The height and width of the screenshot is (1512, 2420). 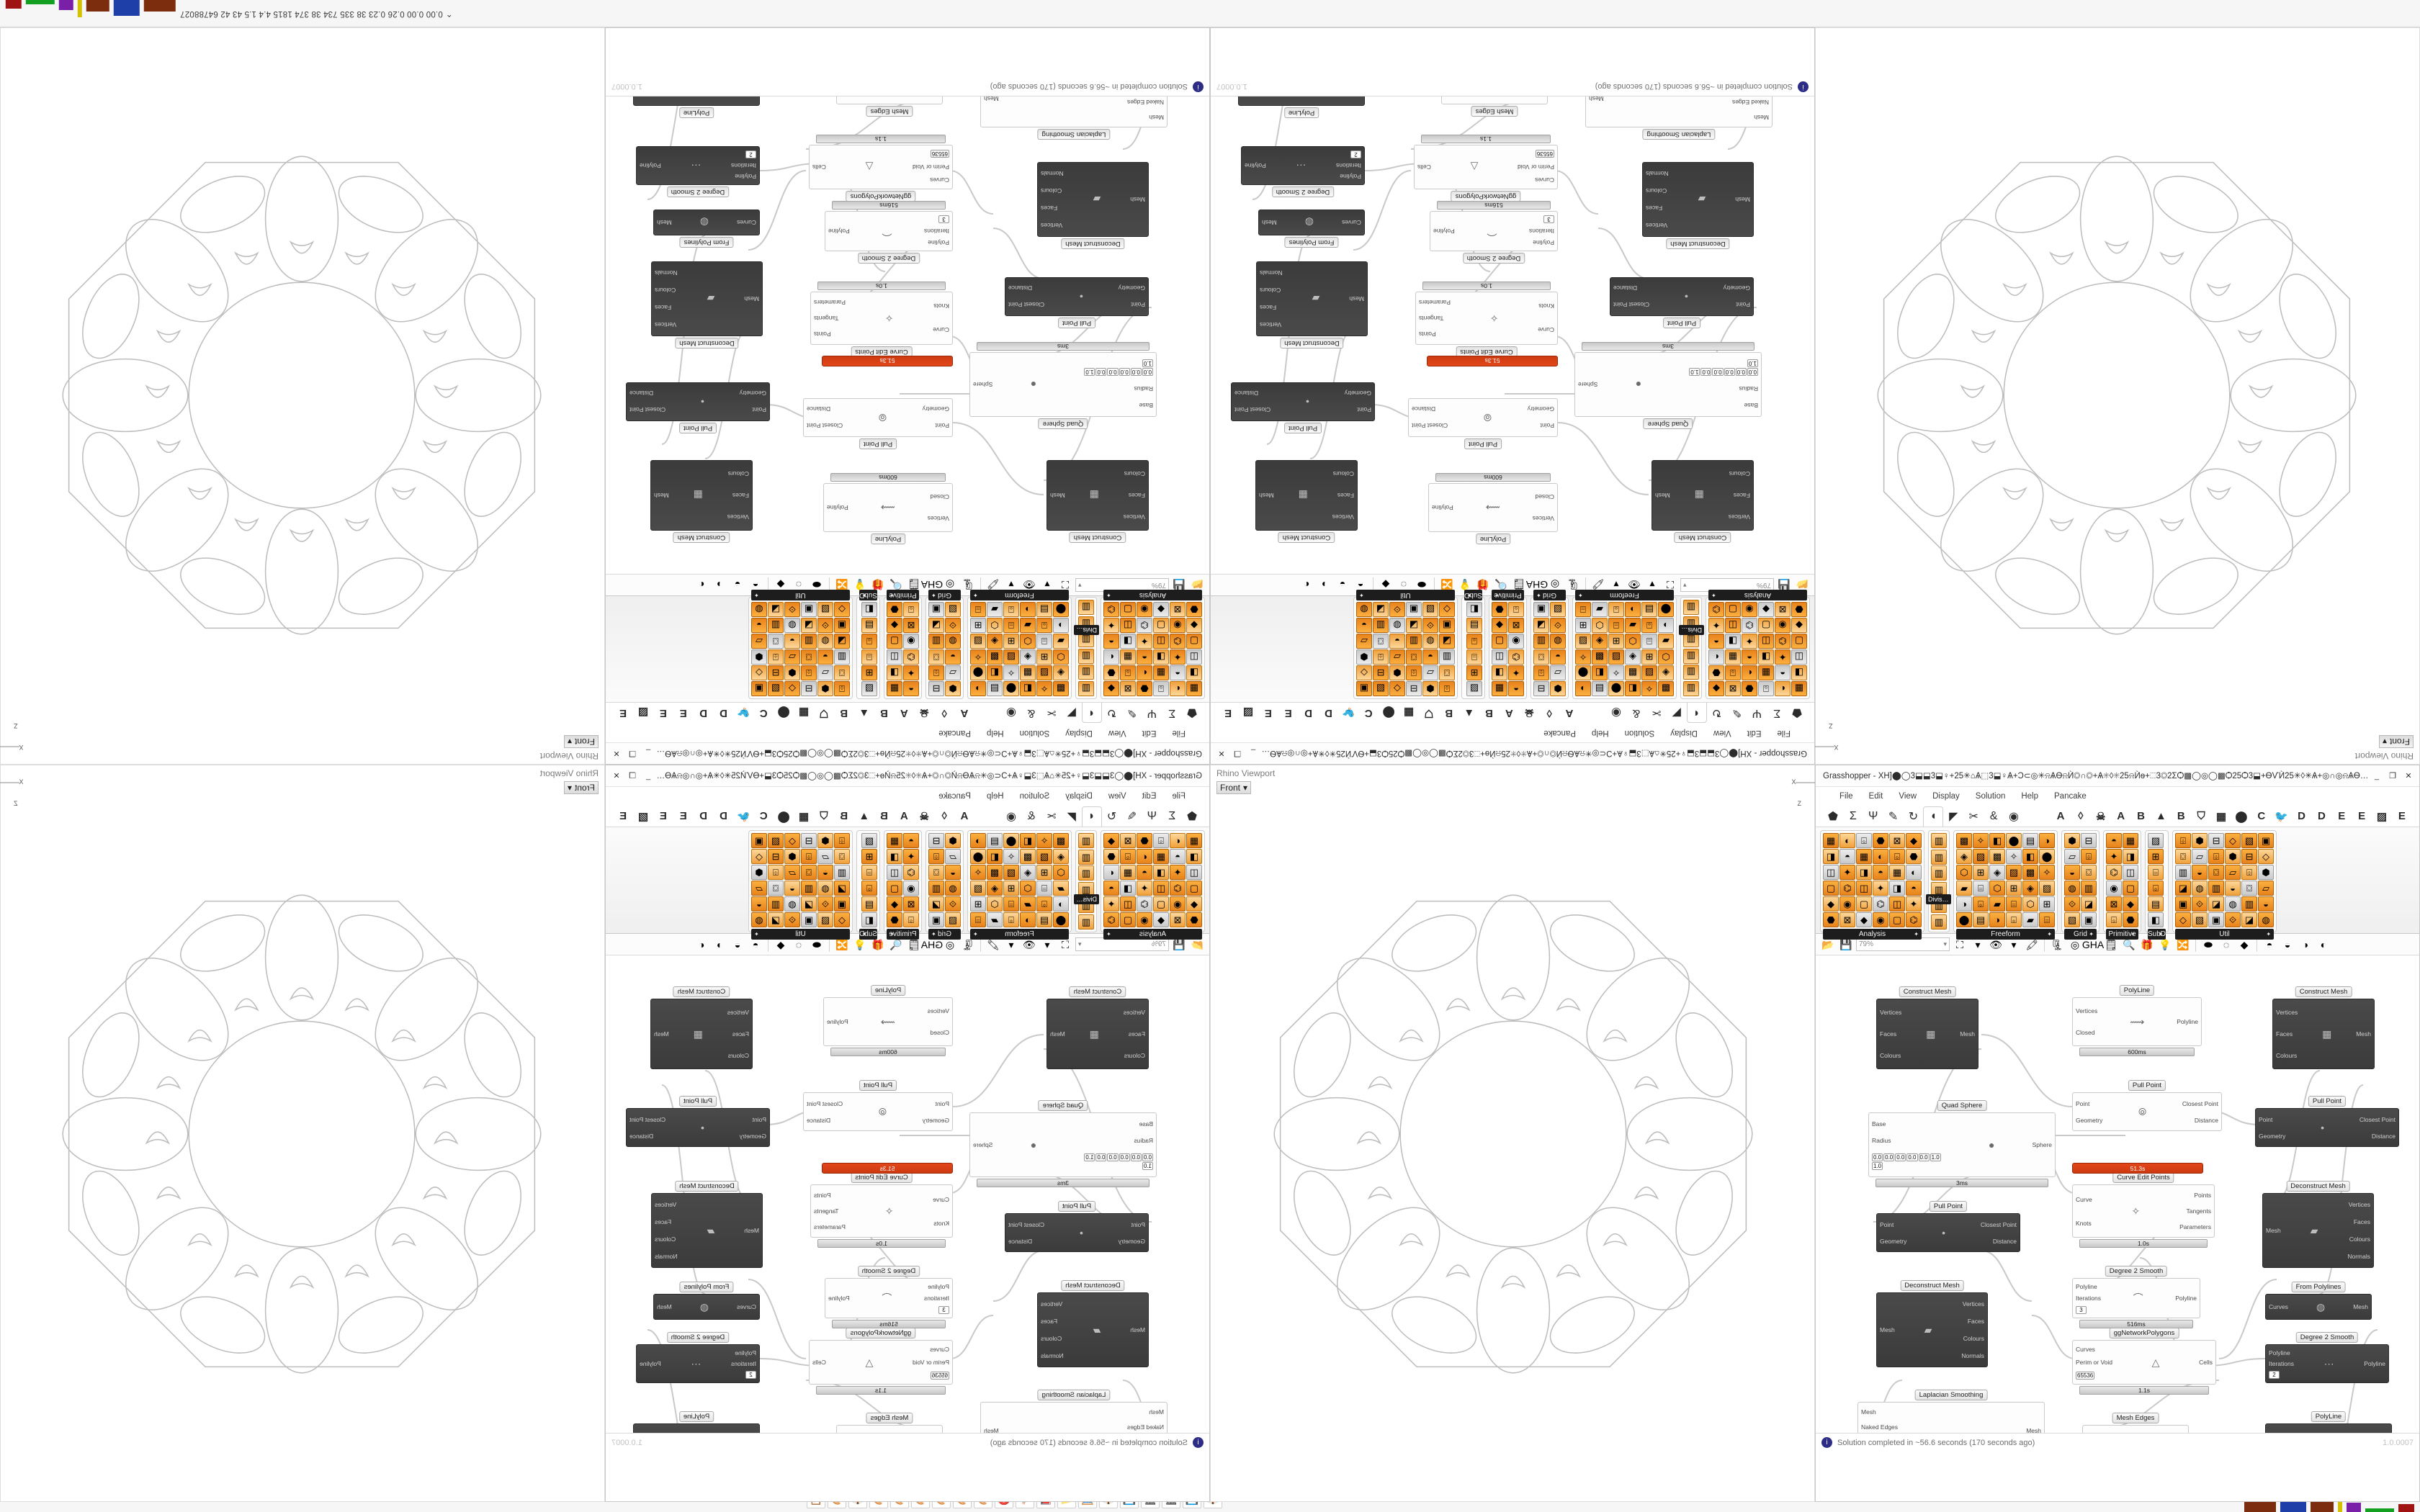 I want to click on number-field: 2, so click(x=751, y=1375).